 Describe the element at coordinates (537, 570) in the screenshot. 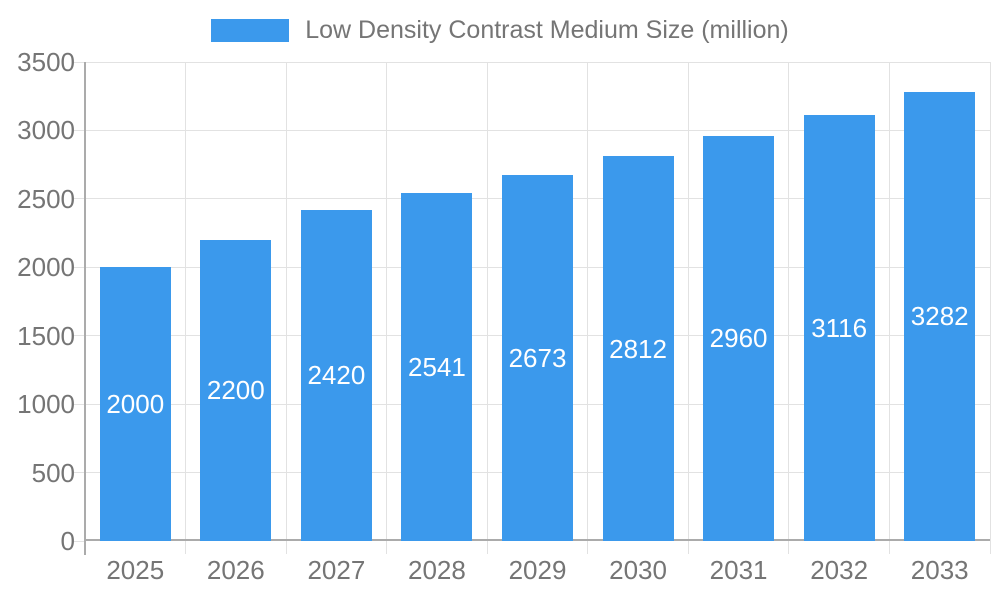

I see `x-axis-tick-label: 2029` at that location.